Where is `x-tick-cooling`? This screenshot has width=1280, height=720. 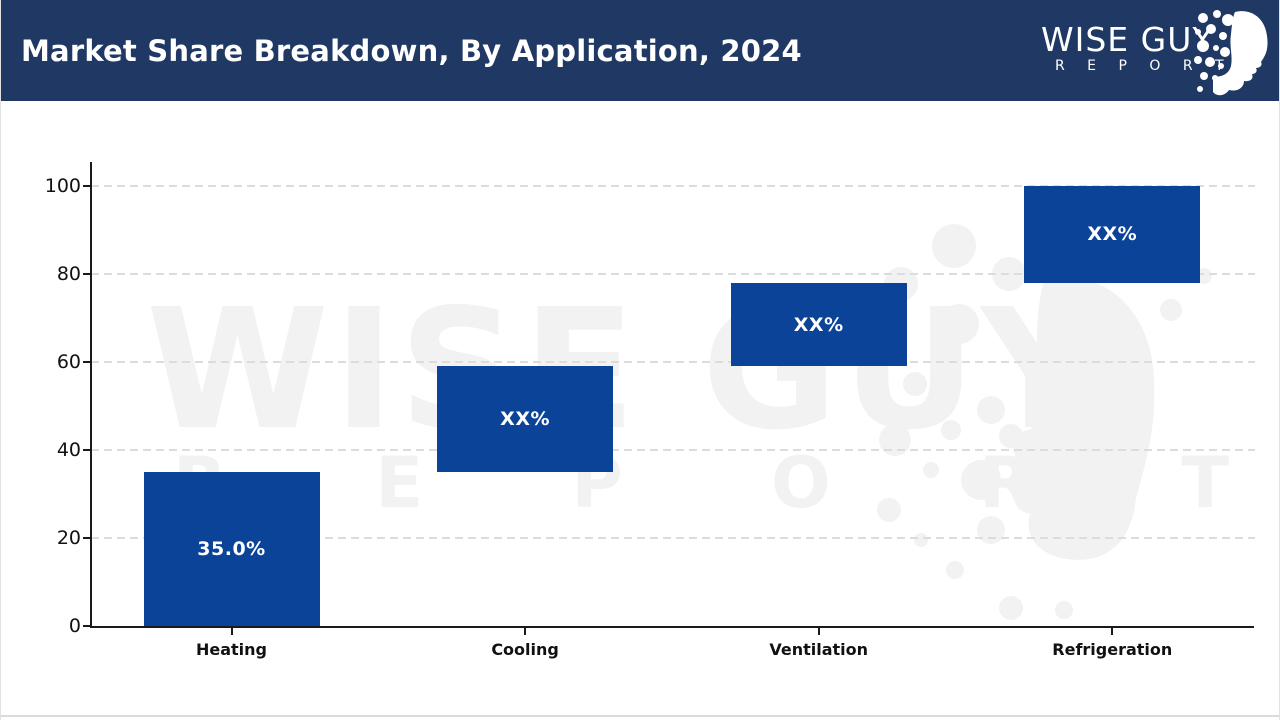
x-tick-cooling is located at coordinates (525, 631).